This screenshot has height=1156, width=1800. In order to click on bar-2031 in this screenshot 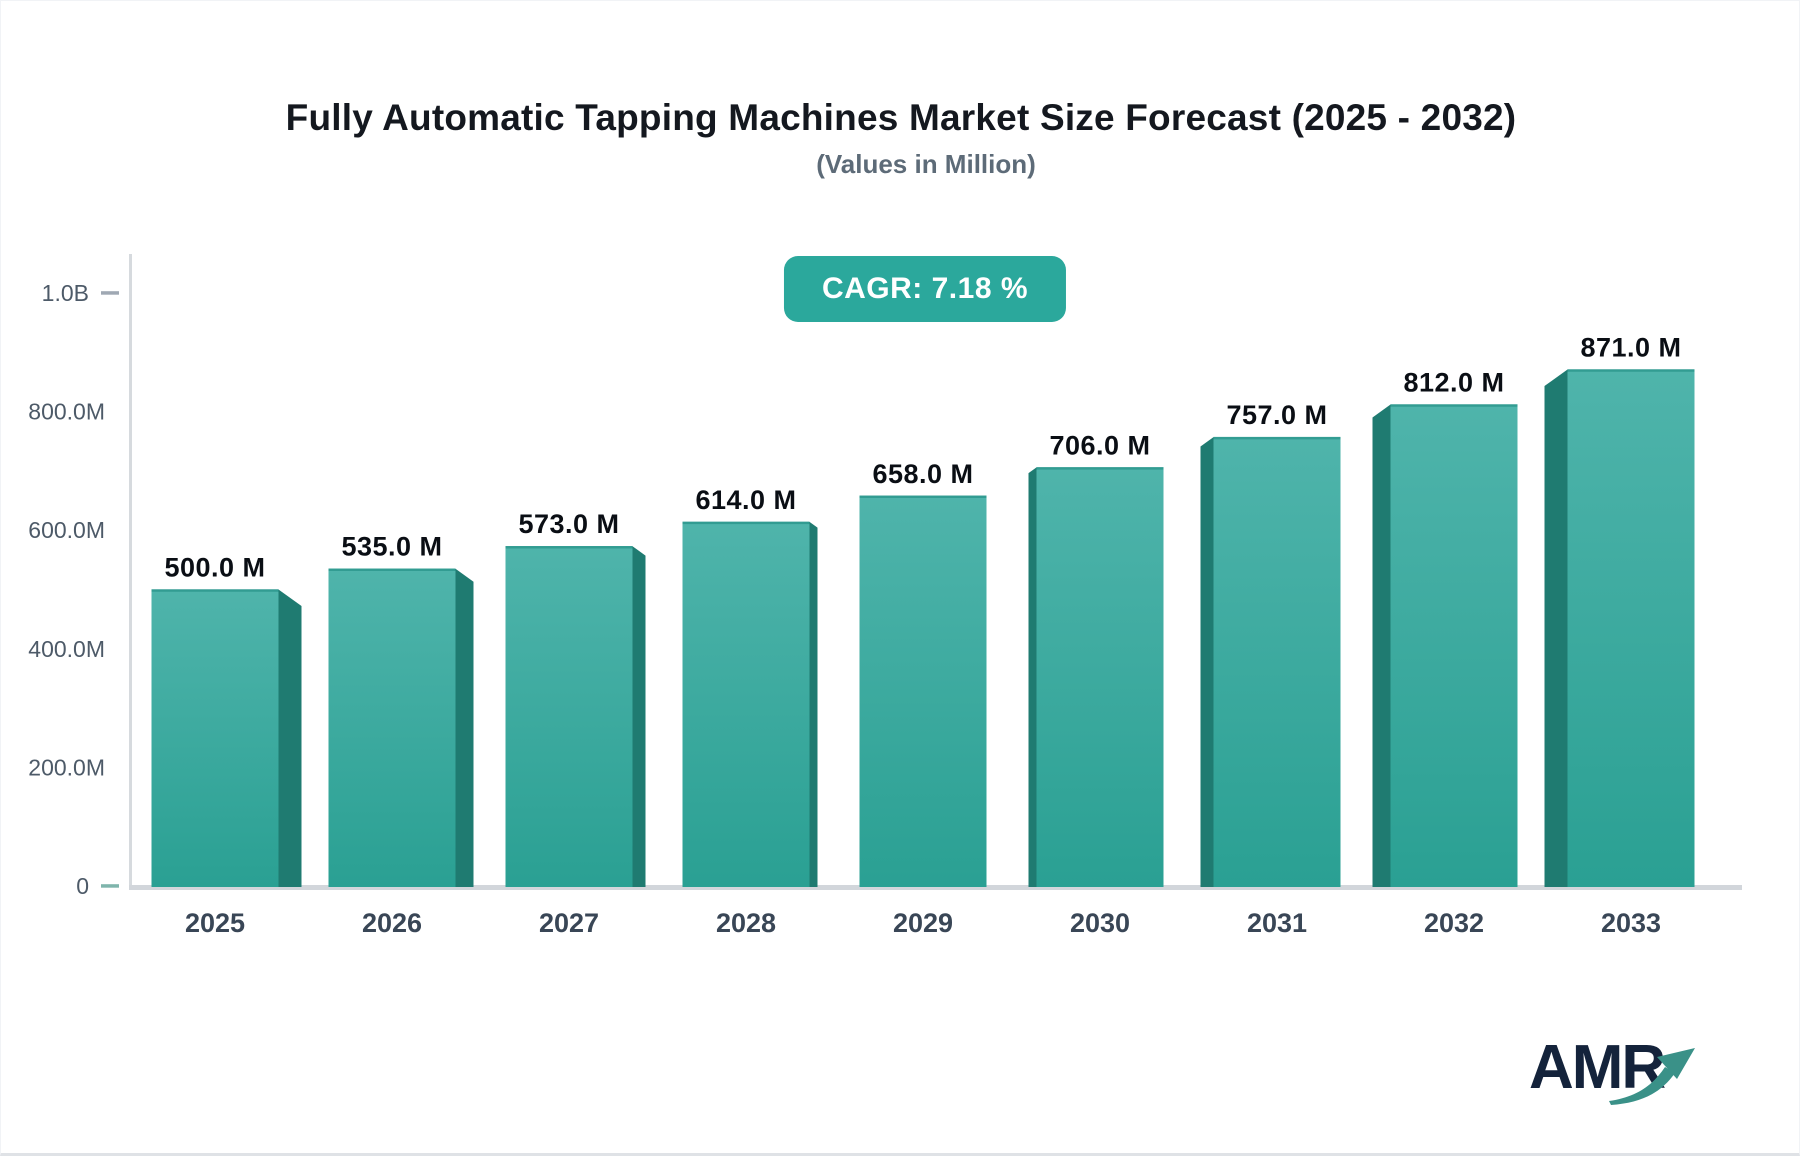, I will do `click(1270, 661)`.